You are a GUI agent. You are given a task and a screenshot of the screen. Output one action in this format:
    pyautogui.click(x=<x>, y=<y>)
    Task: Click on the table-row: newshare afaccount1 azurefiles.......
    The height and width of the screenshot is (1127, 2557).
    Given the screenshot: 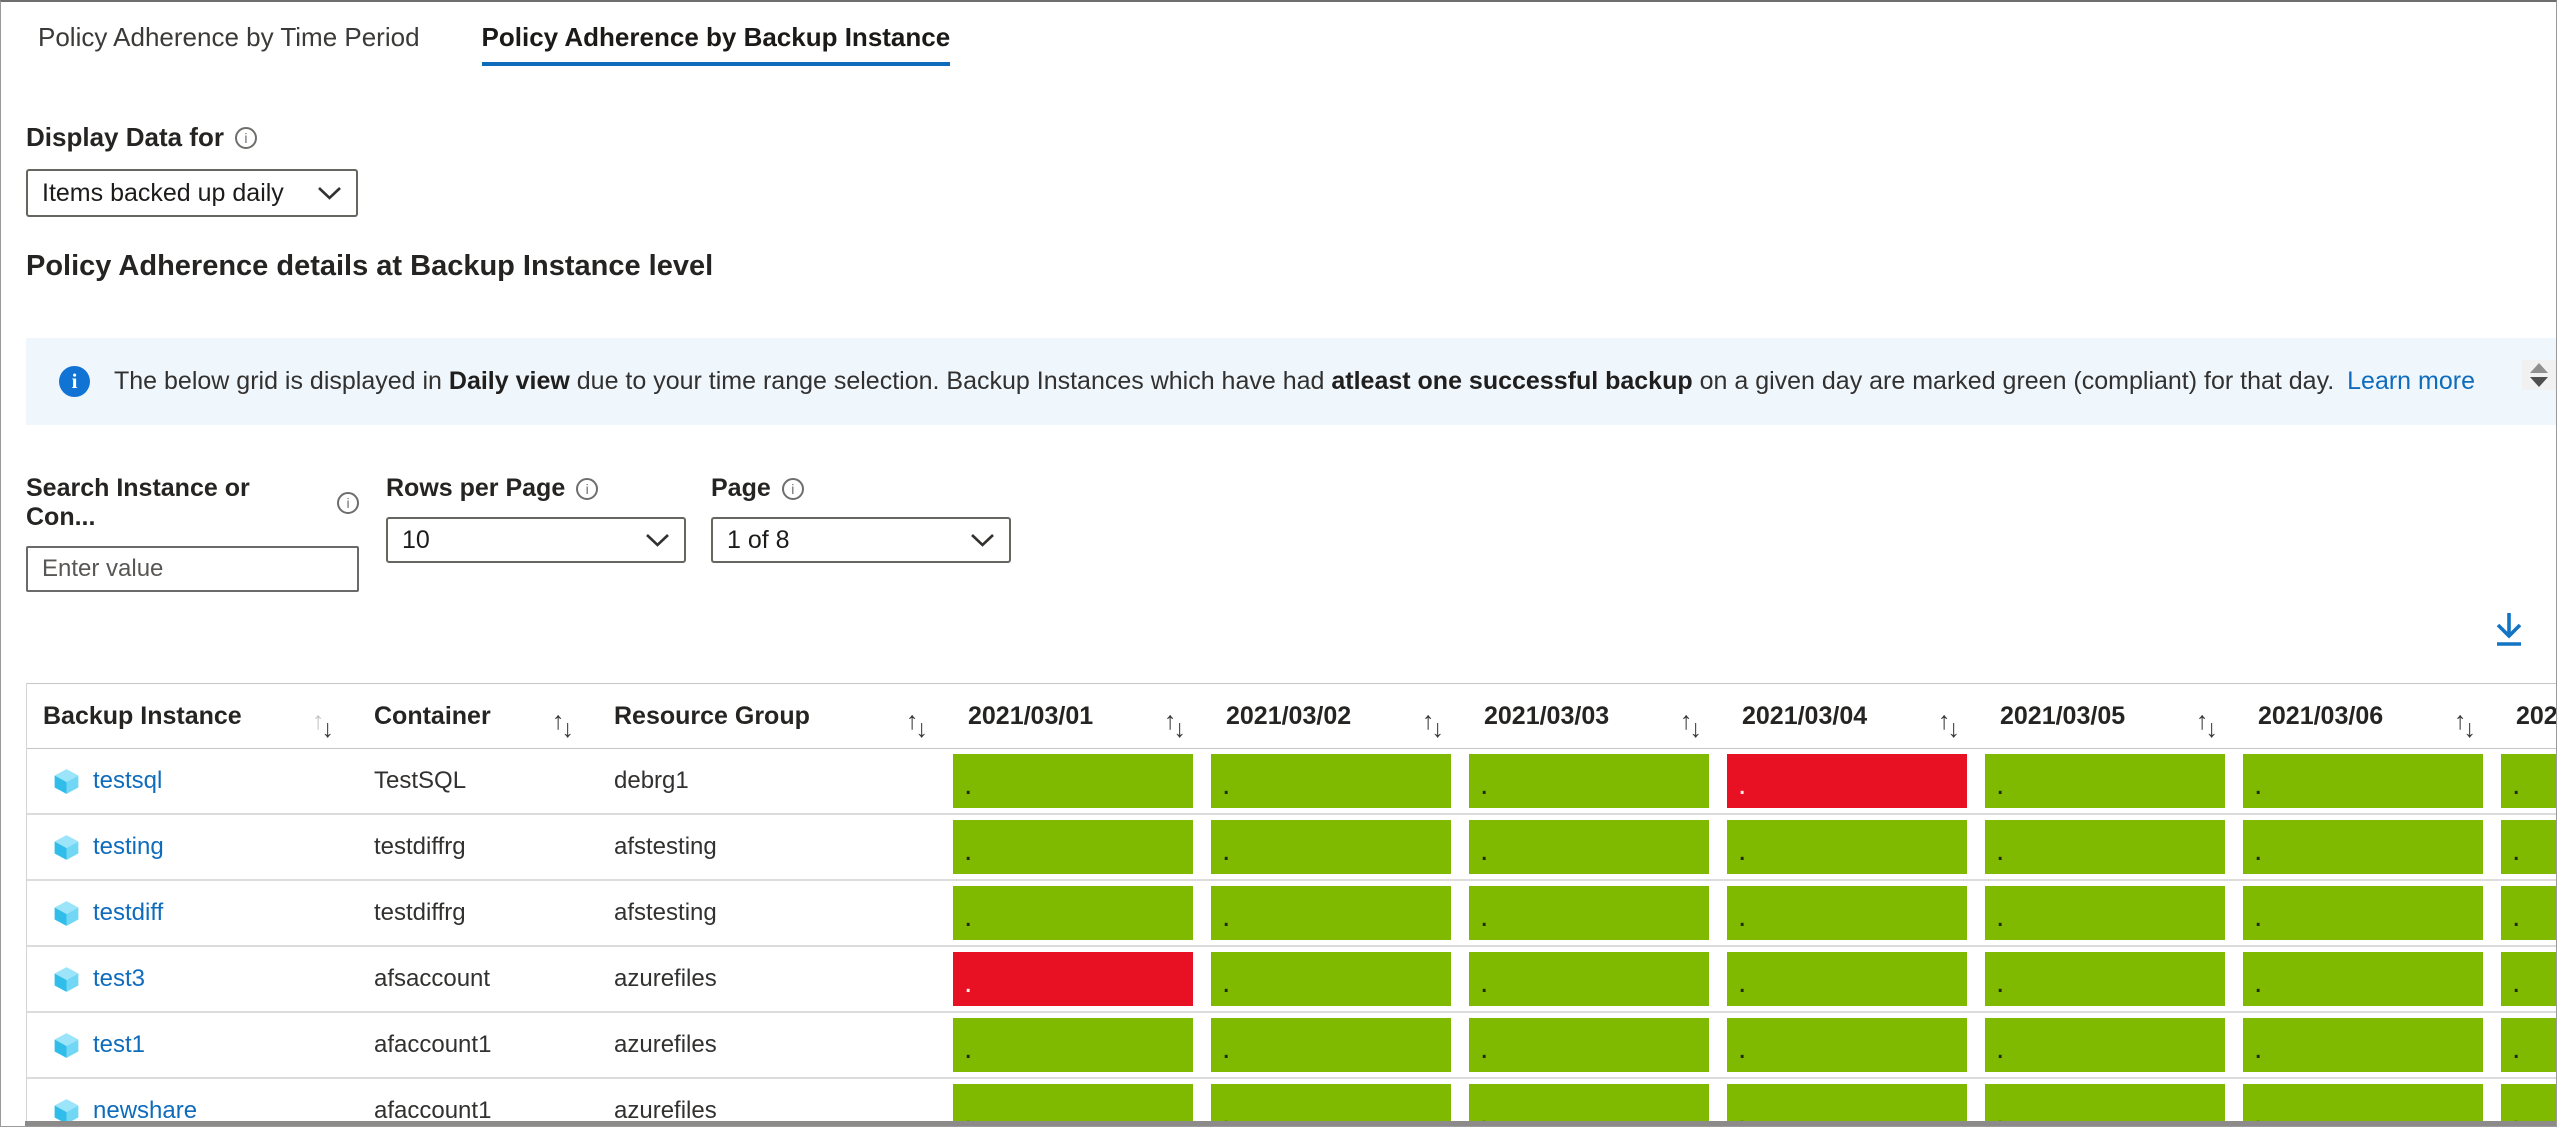 What is the action you would take?
    pyautogui.click(x=1291, y=1102)
    